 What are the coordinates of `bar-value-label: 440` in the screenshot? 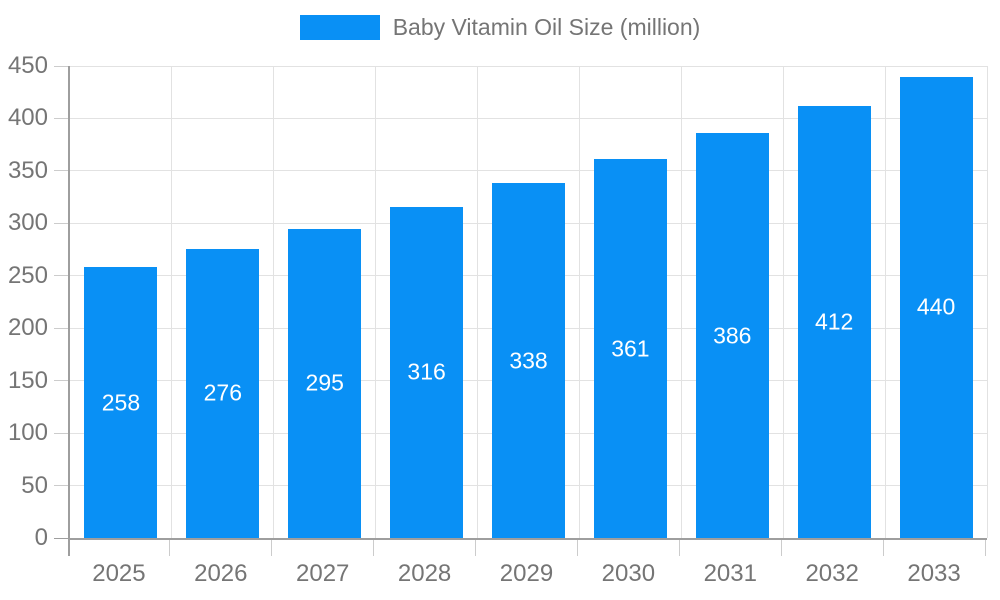 It's located at (936, 306).